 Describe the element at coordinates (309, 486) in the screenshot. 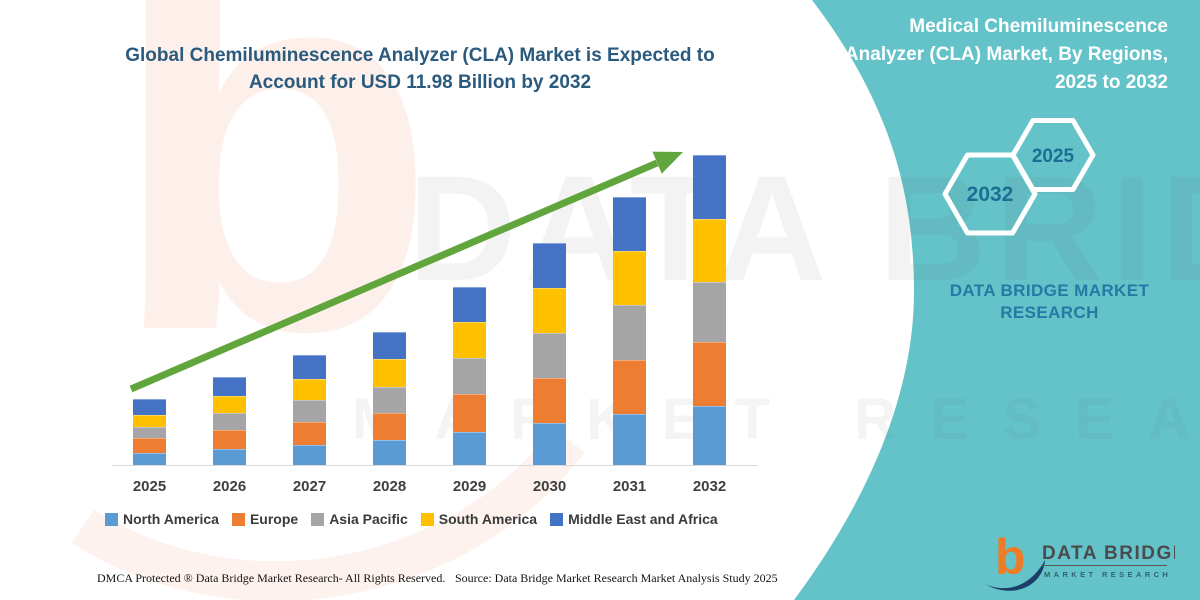

I see `x-axis-label: 2027` at that location.